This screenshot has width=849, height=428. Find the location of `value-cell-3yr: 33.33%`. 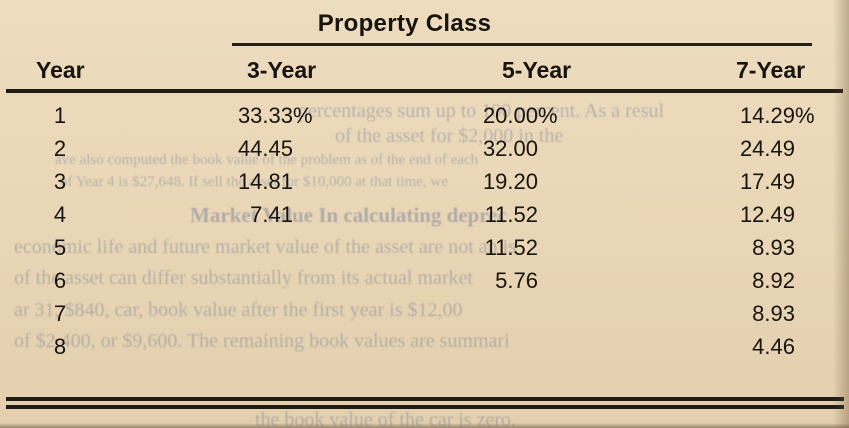

value-cell-3yr: 33.33% is located at coordinates (275, 115).